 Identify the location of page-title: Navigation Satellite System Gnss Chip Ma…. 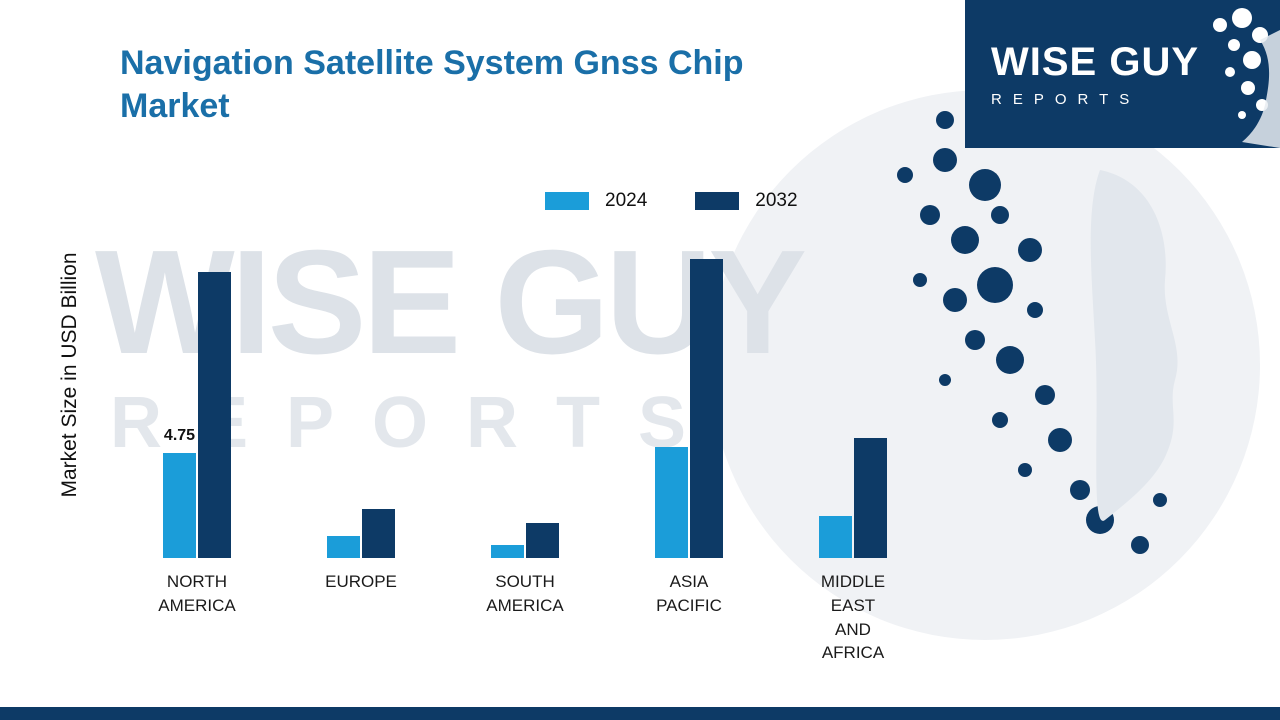
(432, 84).